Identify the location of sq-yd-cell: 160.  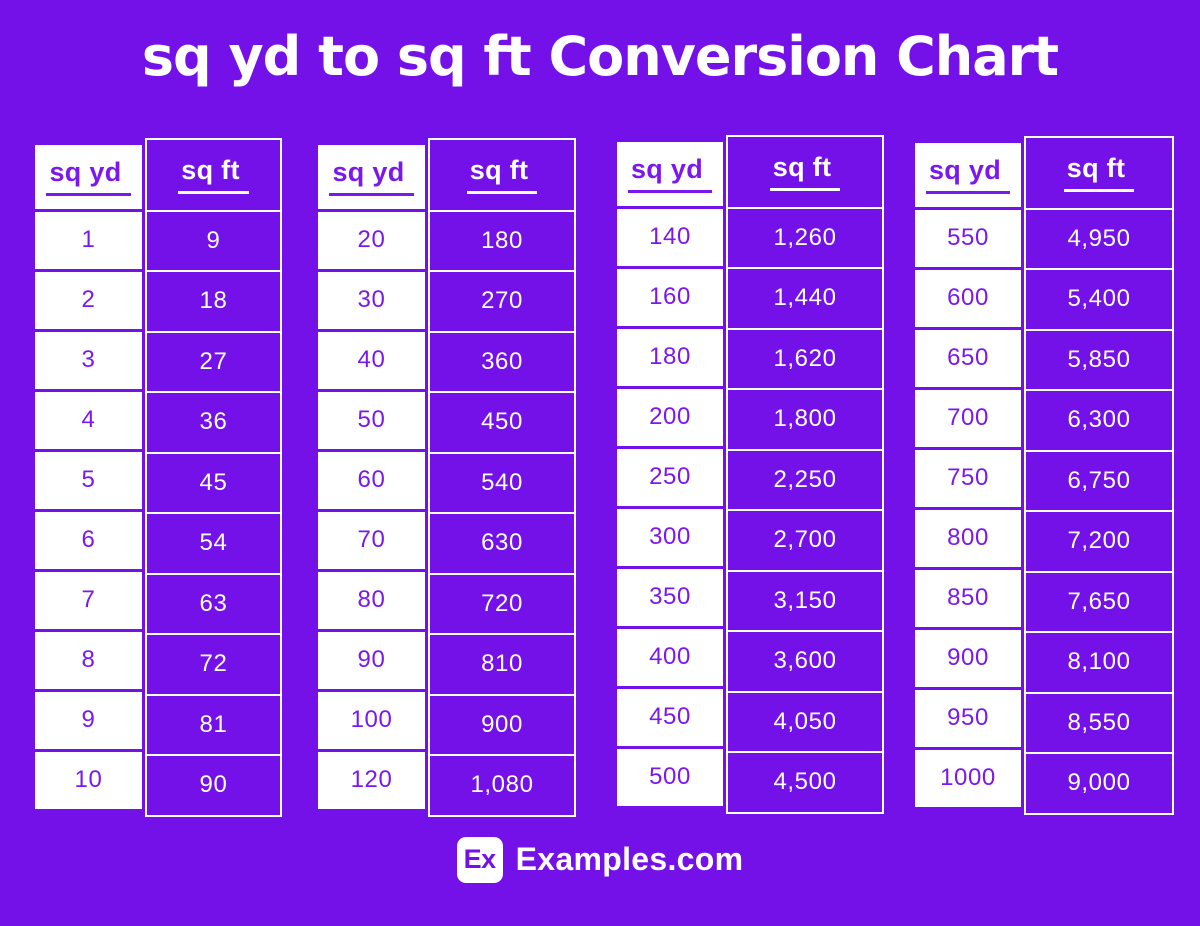
(670, 297).